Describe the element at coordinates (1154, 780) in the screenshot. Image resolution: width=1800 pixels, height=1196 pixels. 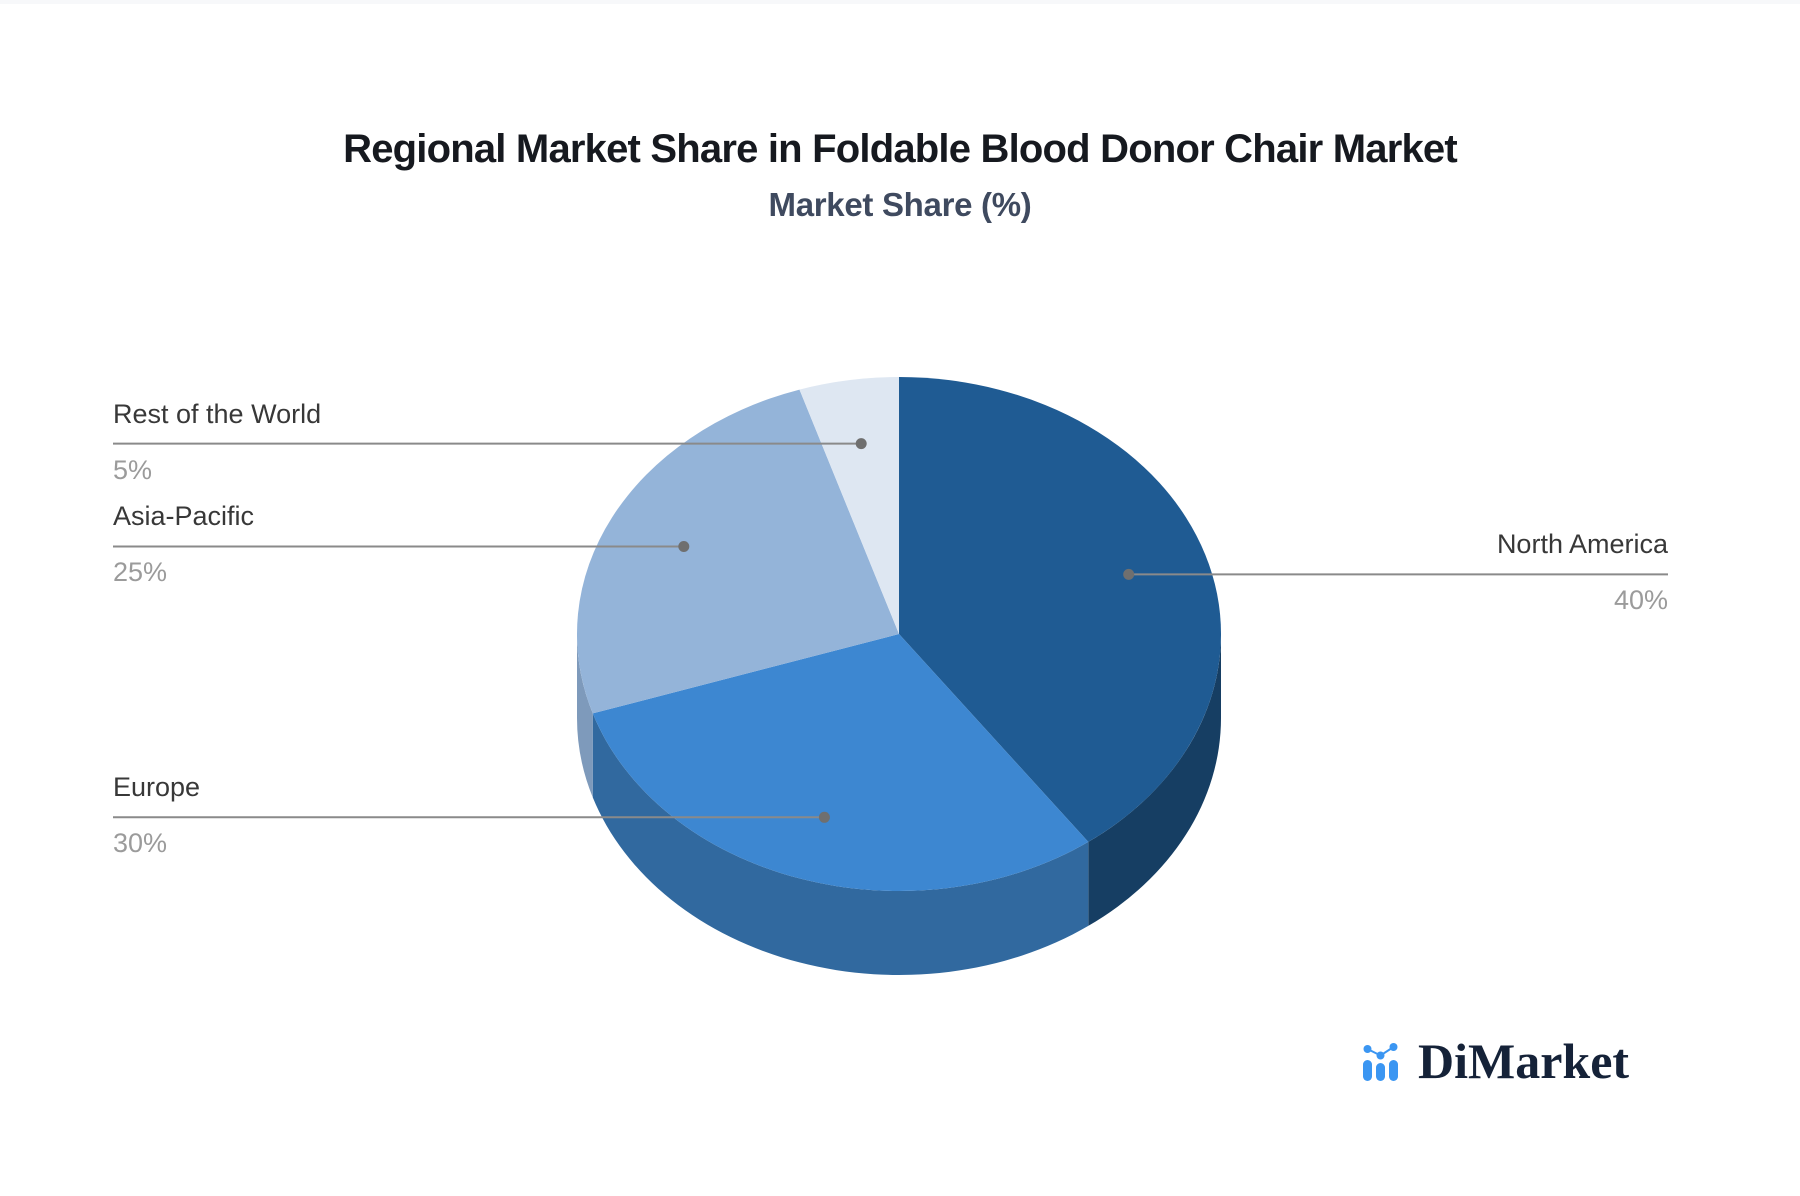
I see `pie-side-north-america` at that location.